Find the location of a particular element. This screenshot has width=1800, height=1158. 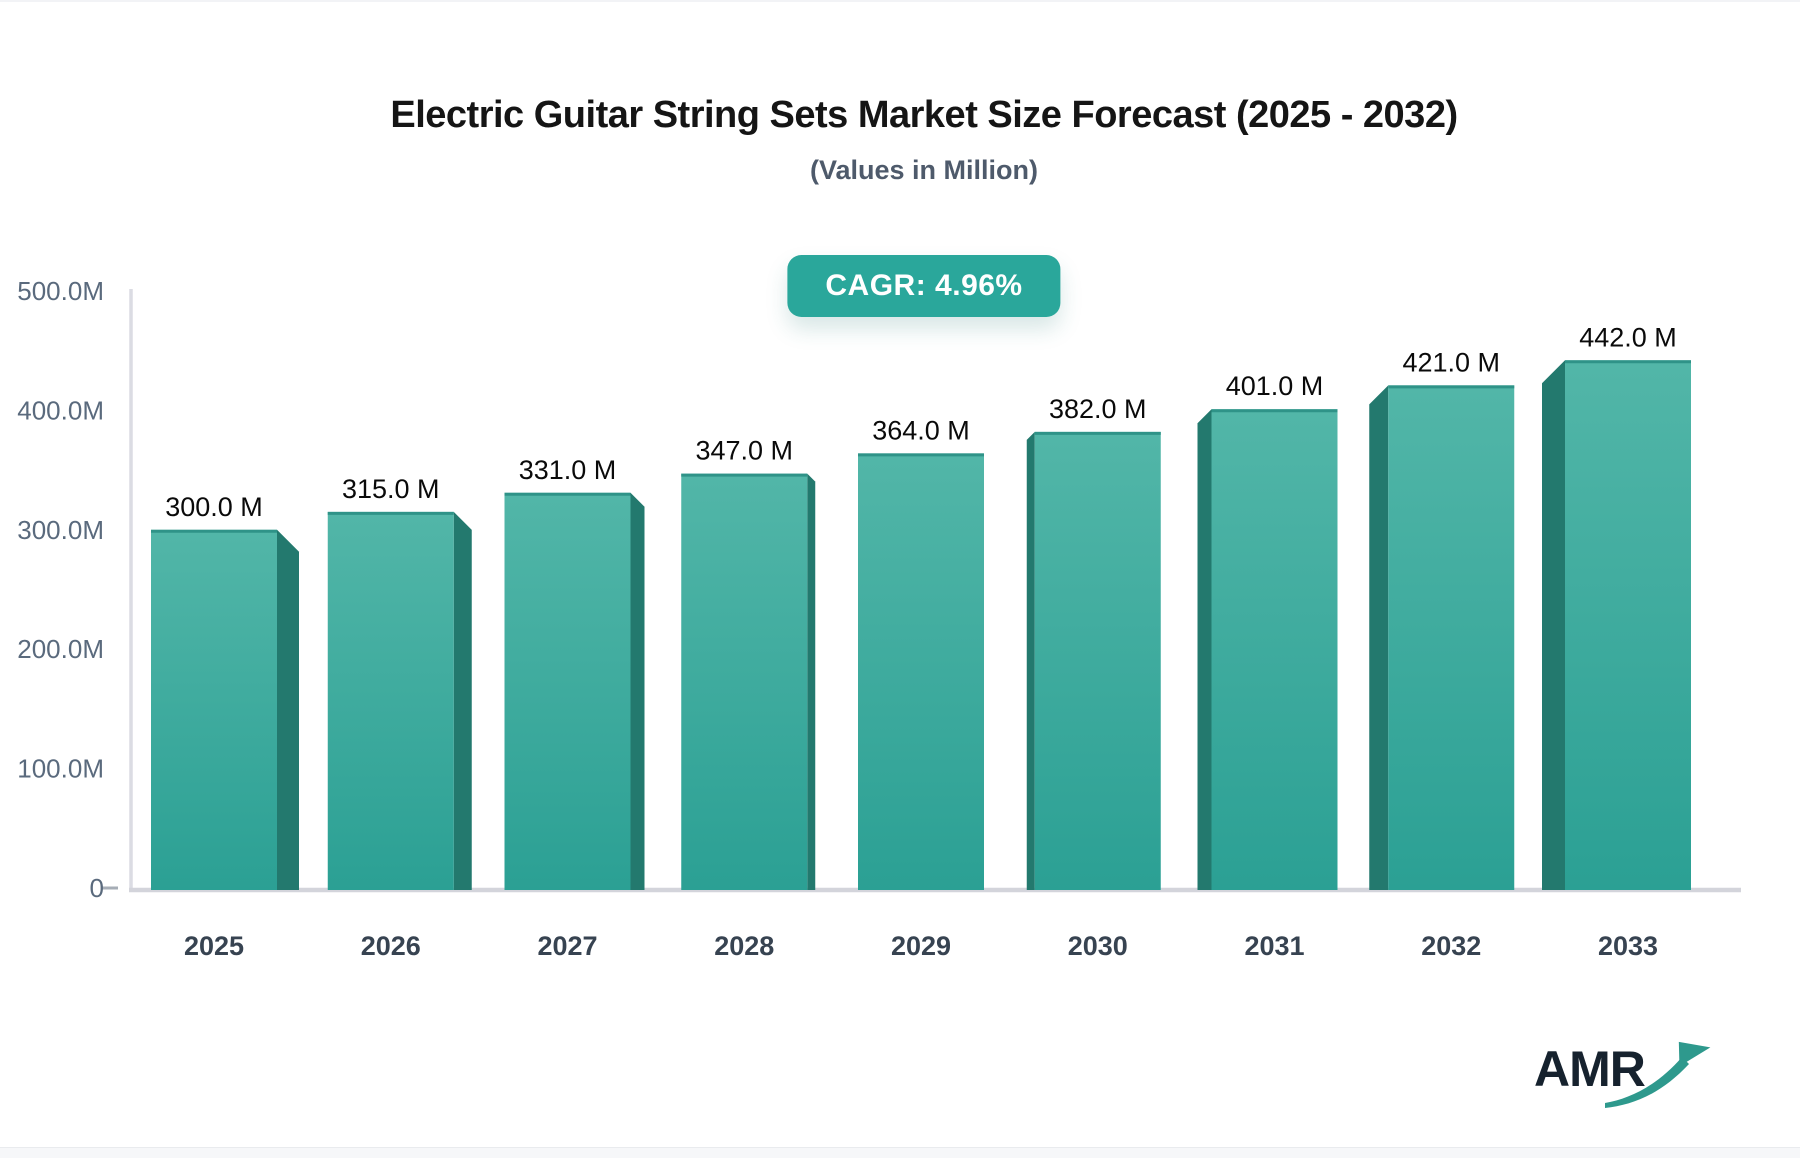

bar-2028 is located at coordinates (744, 681).